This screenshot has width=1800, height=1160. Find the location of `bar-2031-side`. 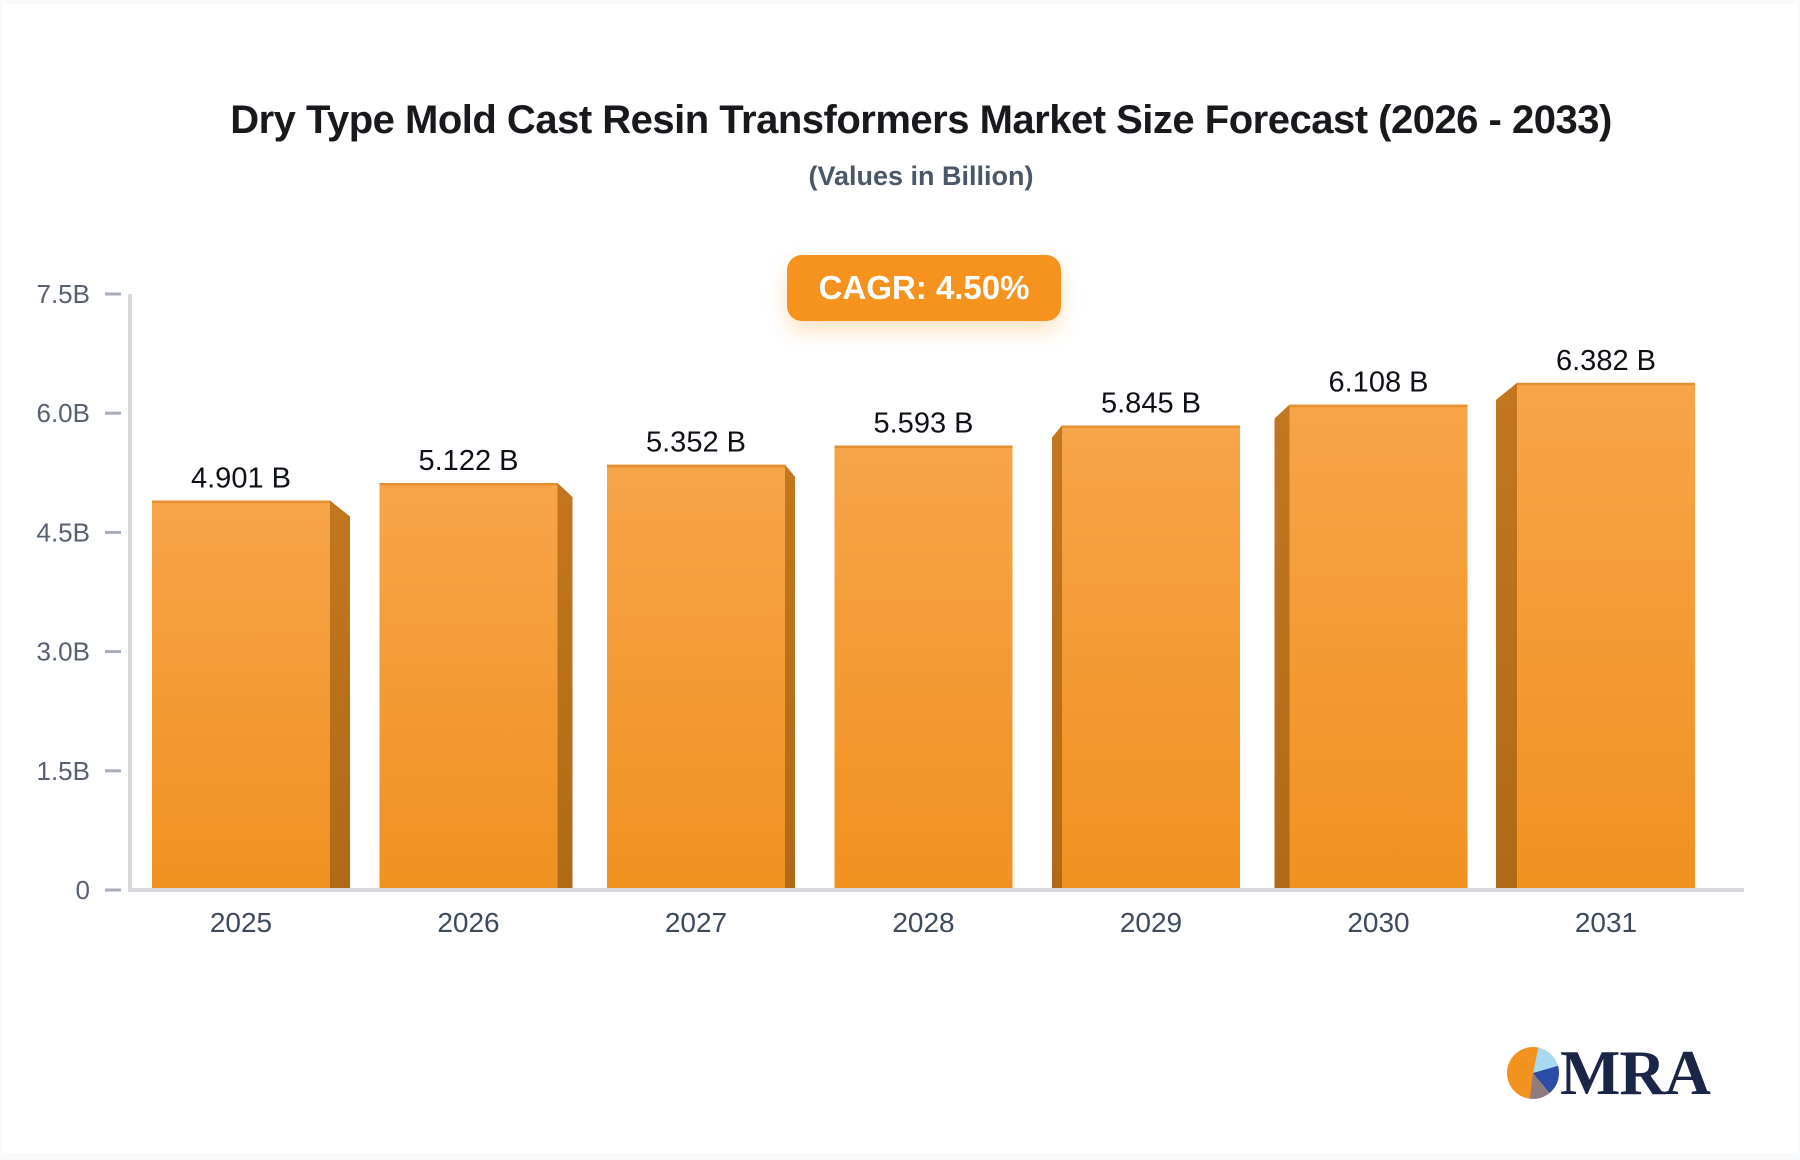

bar-2031-side is located at coordinates (1506, 636).